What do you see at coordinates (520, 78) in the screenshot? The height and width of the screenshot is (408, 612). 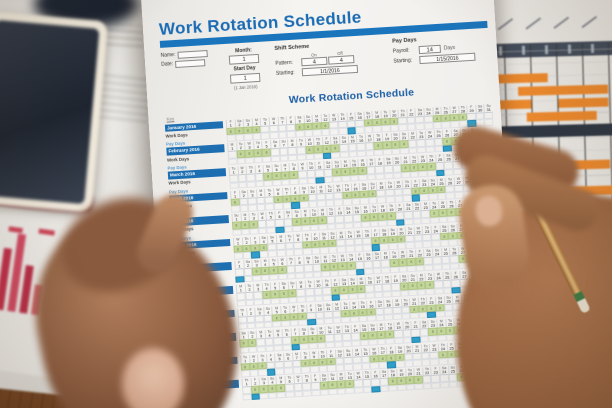 I see `gantt-bar` at bounding box center [520, 78].